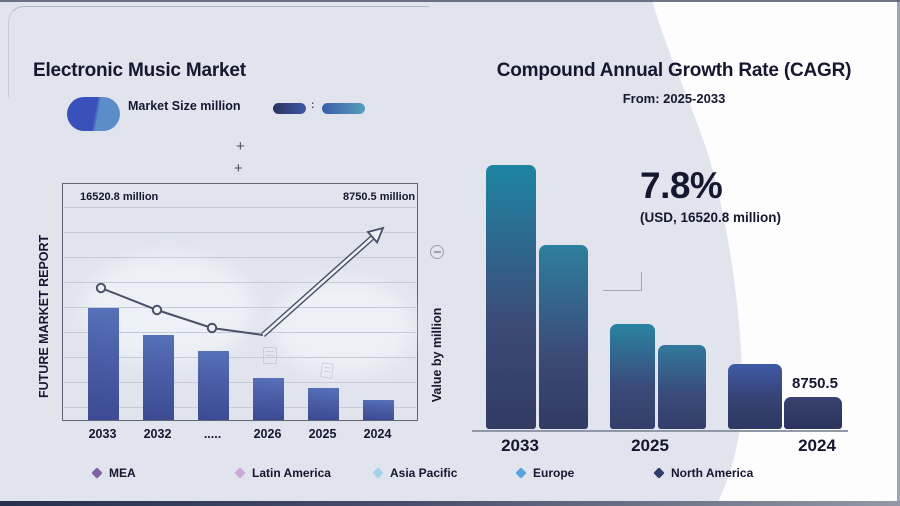 The height and width of the screenshot is (506, 900). What do you see at coordinates (97, 473) in the screenshot?
I see `legend-diamond-mea` at bounding box center [97, 473].